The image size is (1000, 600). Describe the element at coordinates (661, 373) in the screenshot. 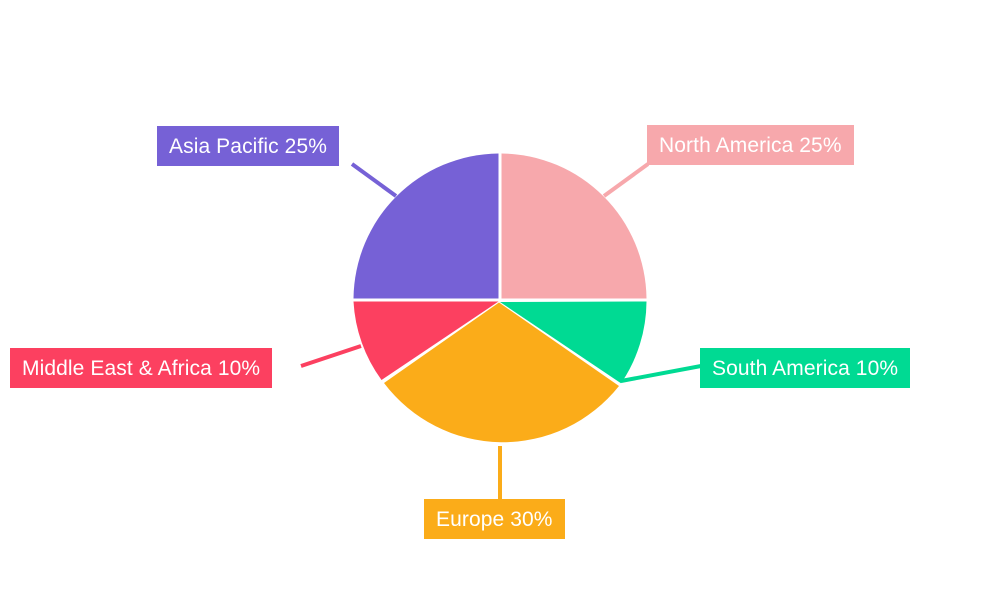

I see `leader-line-south-america` at that location.